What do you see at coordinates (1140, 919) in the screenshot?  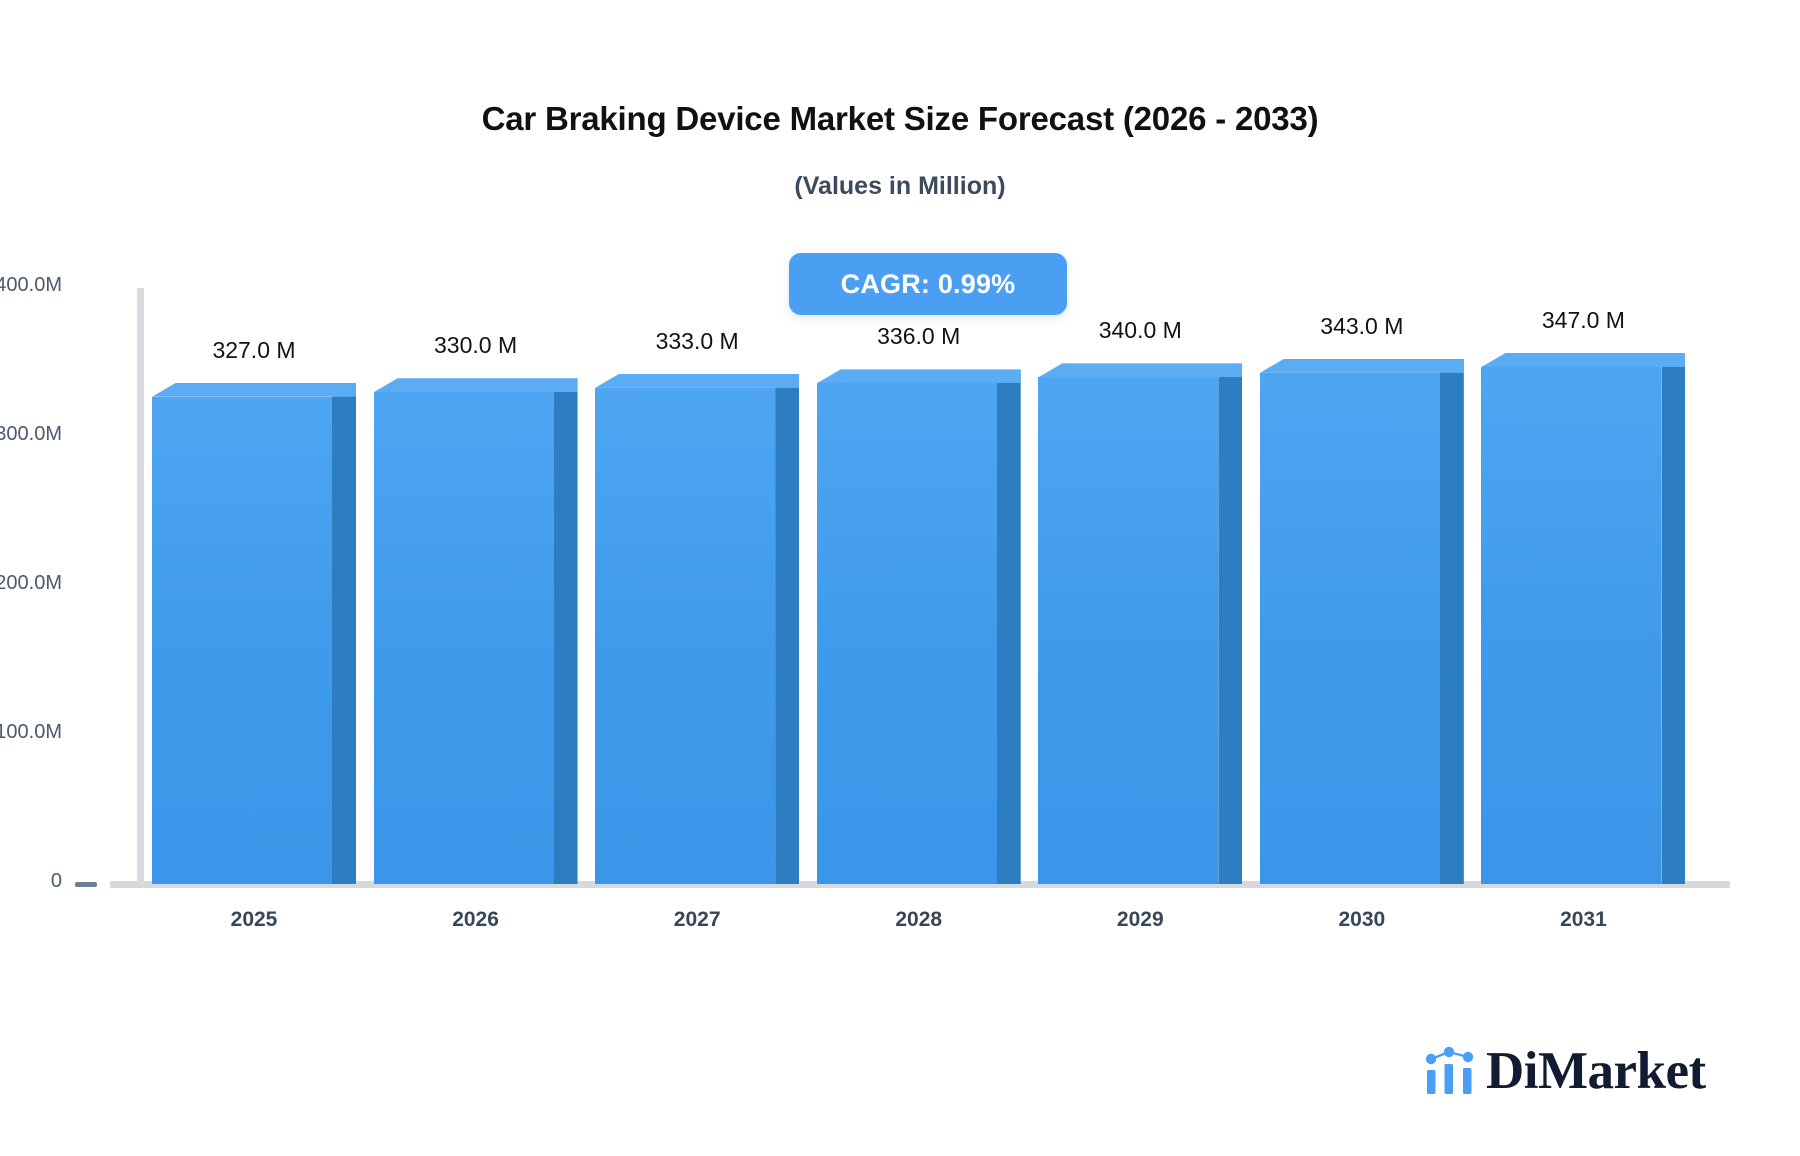 I see `x-axis-tick-label: 2029` at bounding box center [1140, 919].